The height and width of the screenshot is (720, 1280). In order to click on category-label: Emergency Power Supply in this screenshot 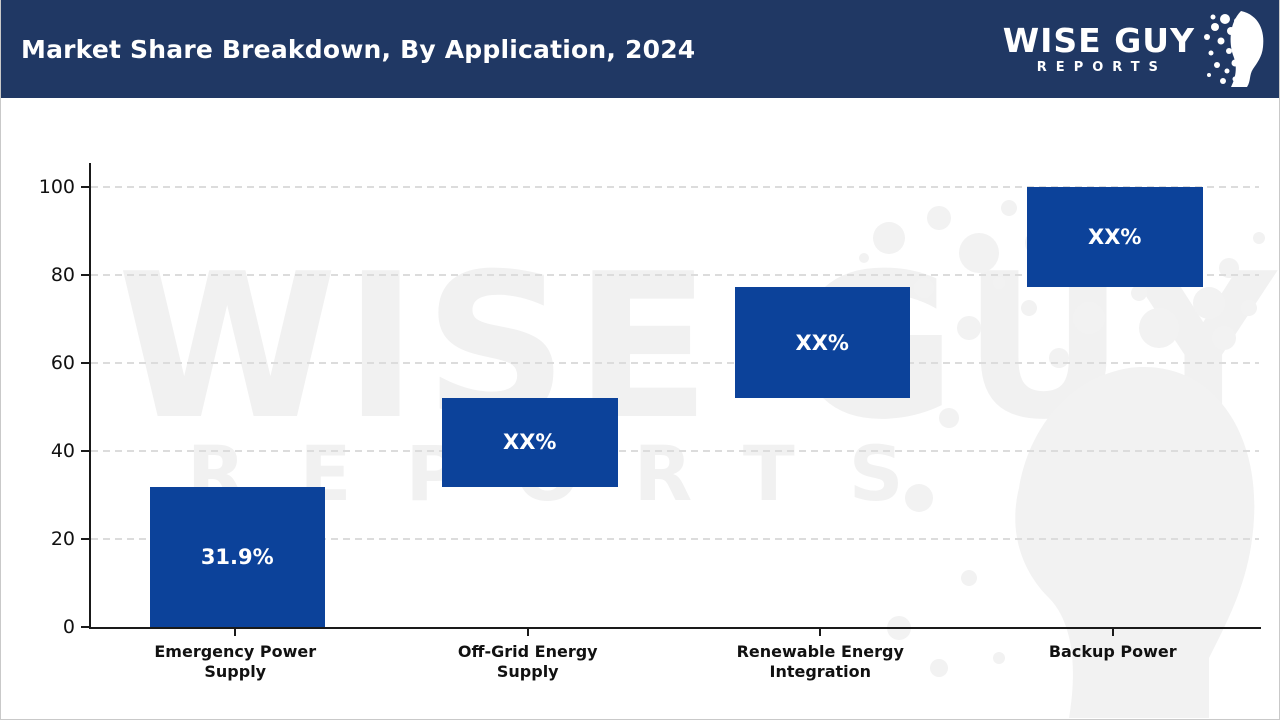, I will do `click(235, 661)`.